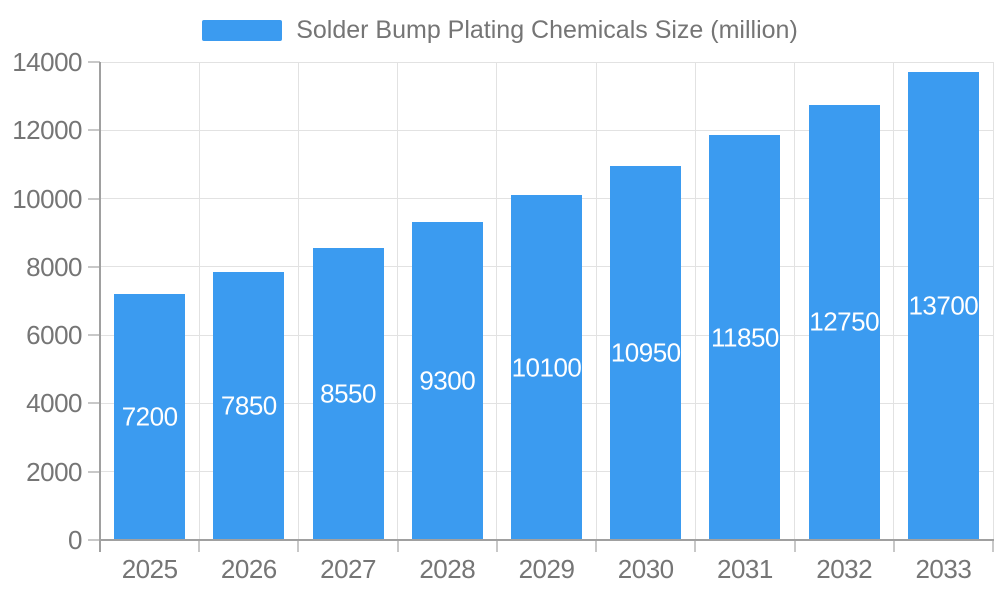  What do you see at coordinates (943, 569) in the screenshot?
I see `x-axis-tick-label: 2033` at bounding box center [943, 569].